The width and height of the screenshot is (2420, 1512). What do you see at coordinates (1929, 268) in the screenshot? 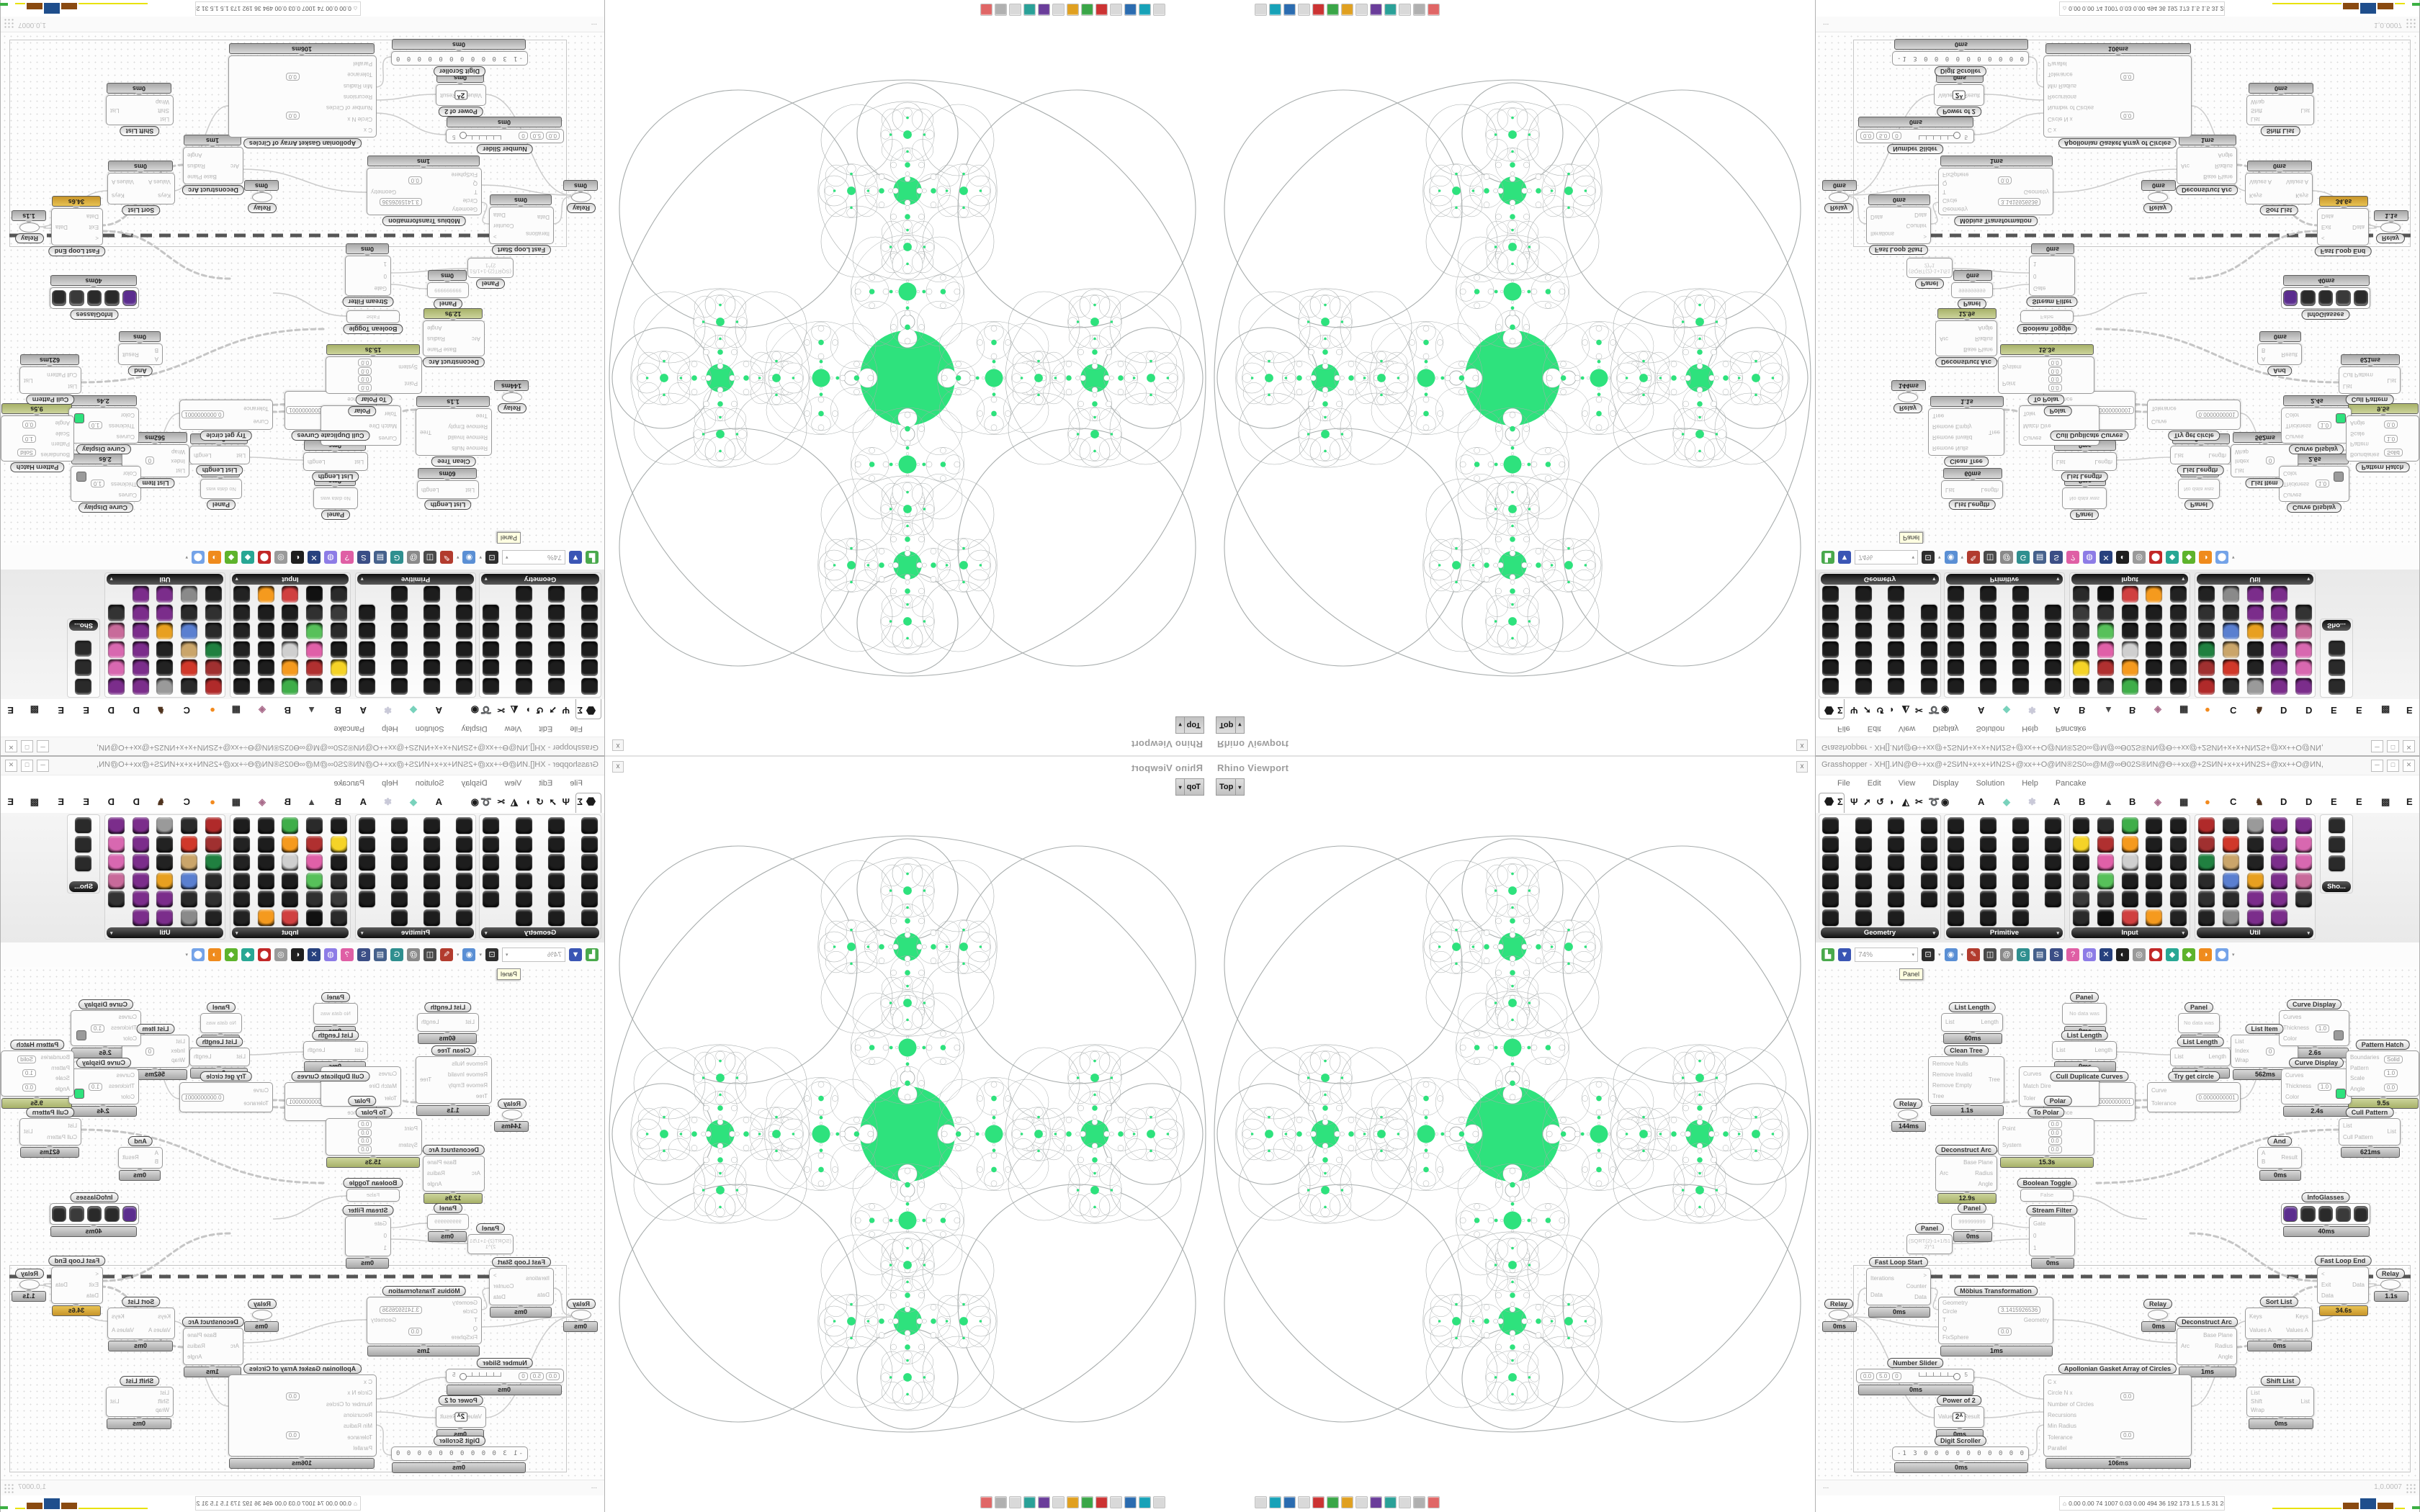
I see `gh-node: (SQRT(2)-1+1/512)^1` at bounding box center [1929, 268].